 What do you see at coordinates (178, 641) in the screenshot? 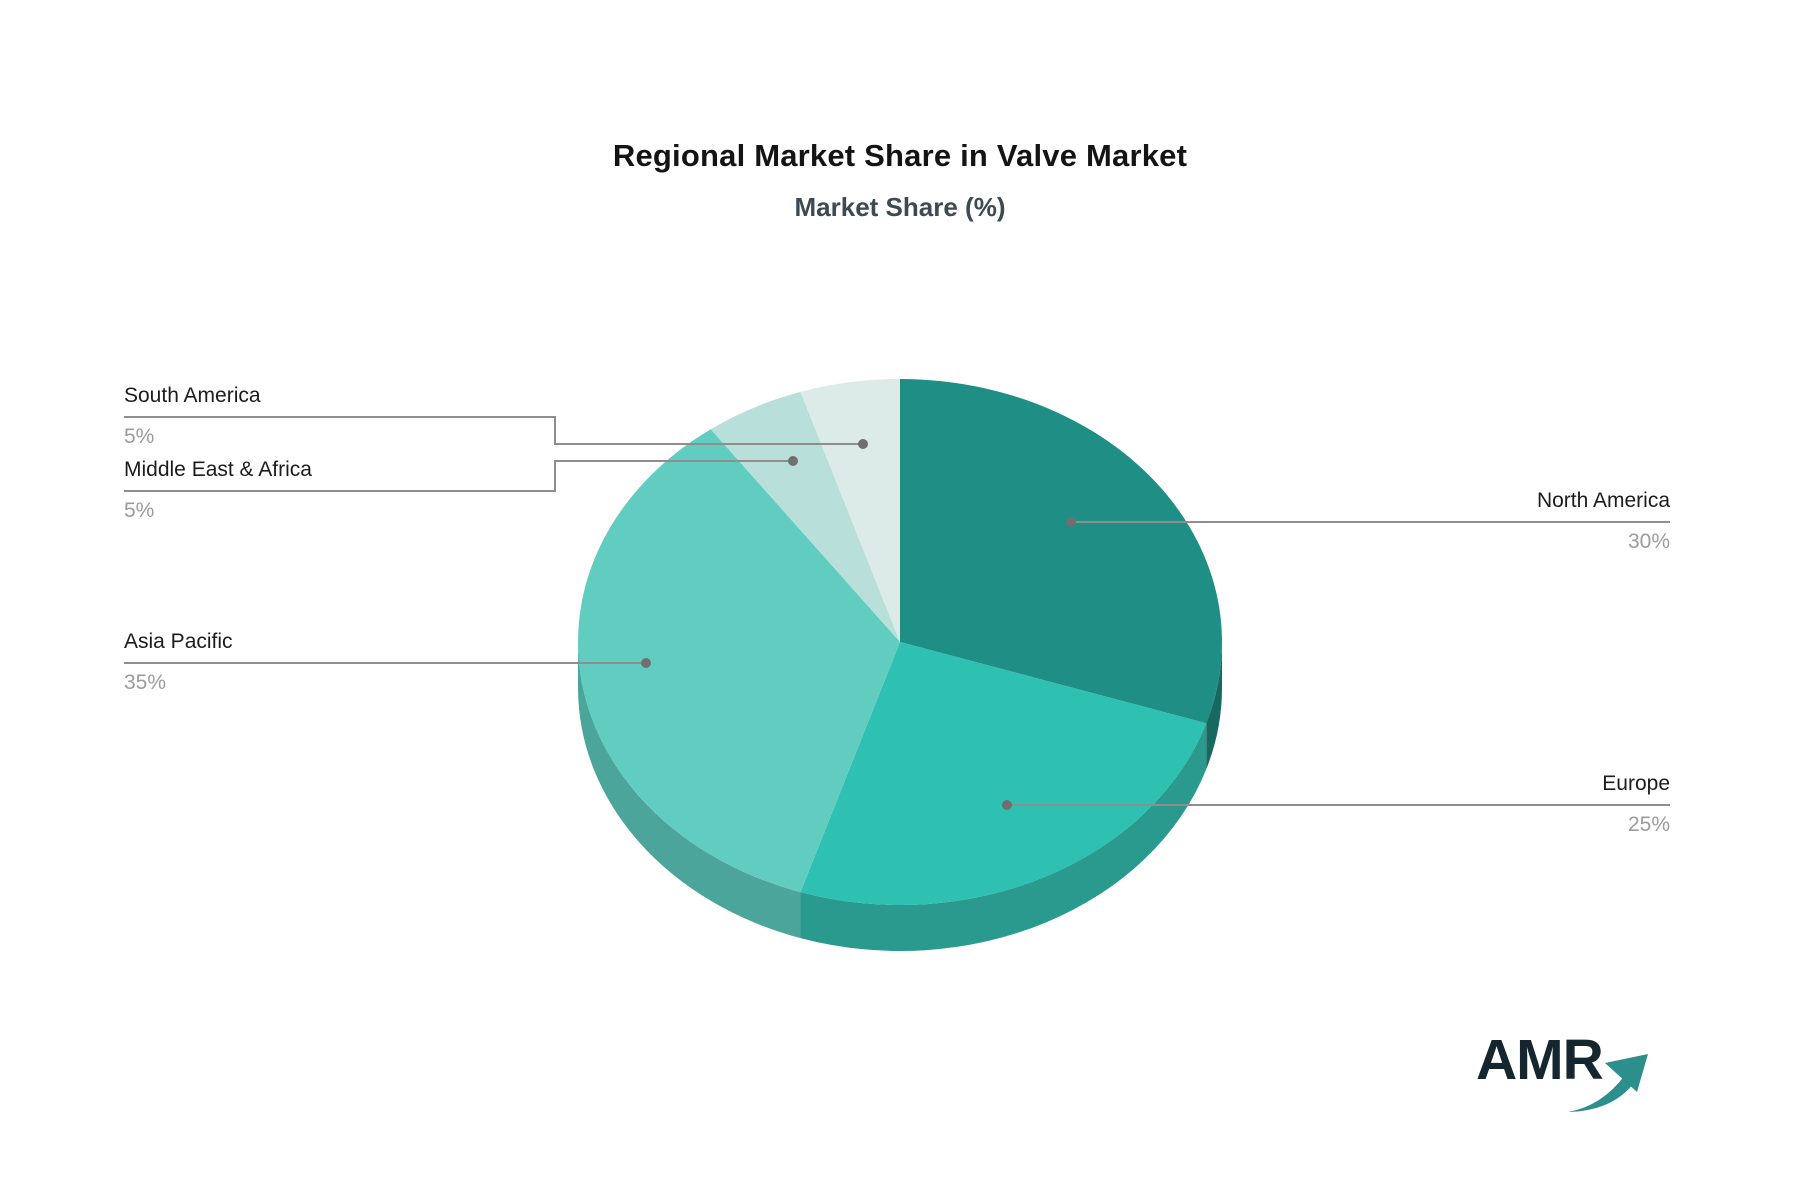
I see `slice-label-asia-pacific: Asia Pacific` at bounding box center [178, 641].